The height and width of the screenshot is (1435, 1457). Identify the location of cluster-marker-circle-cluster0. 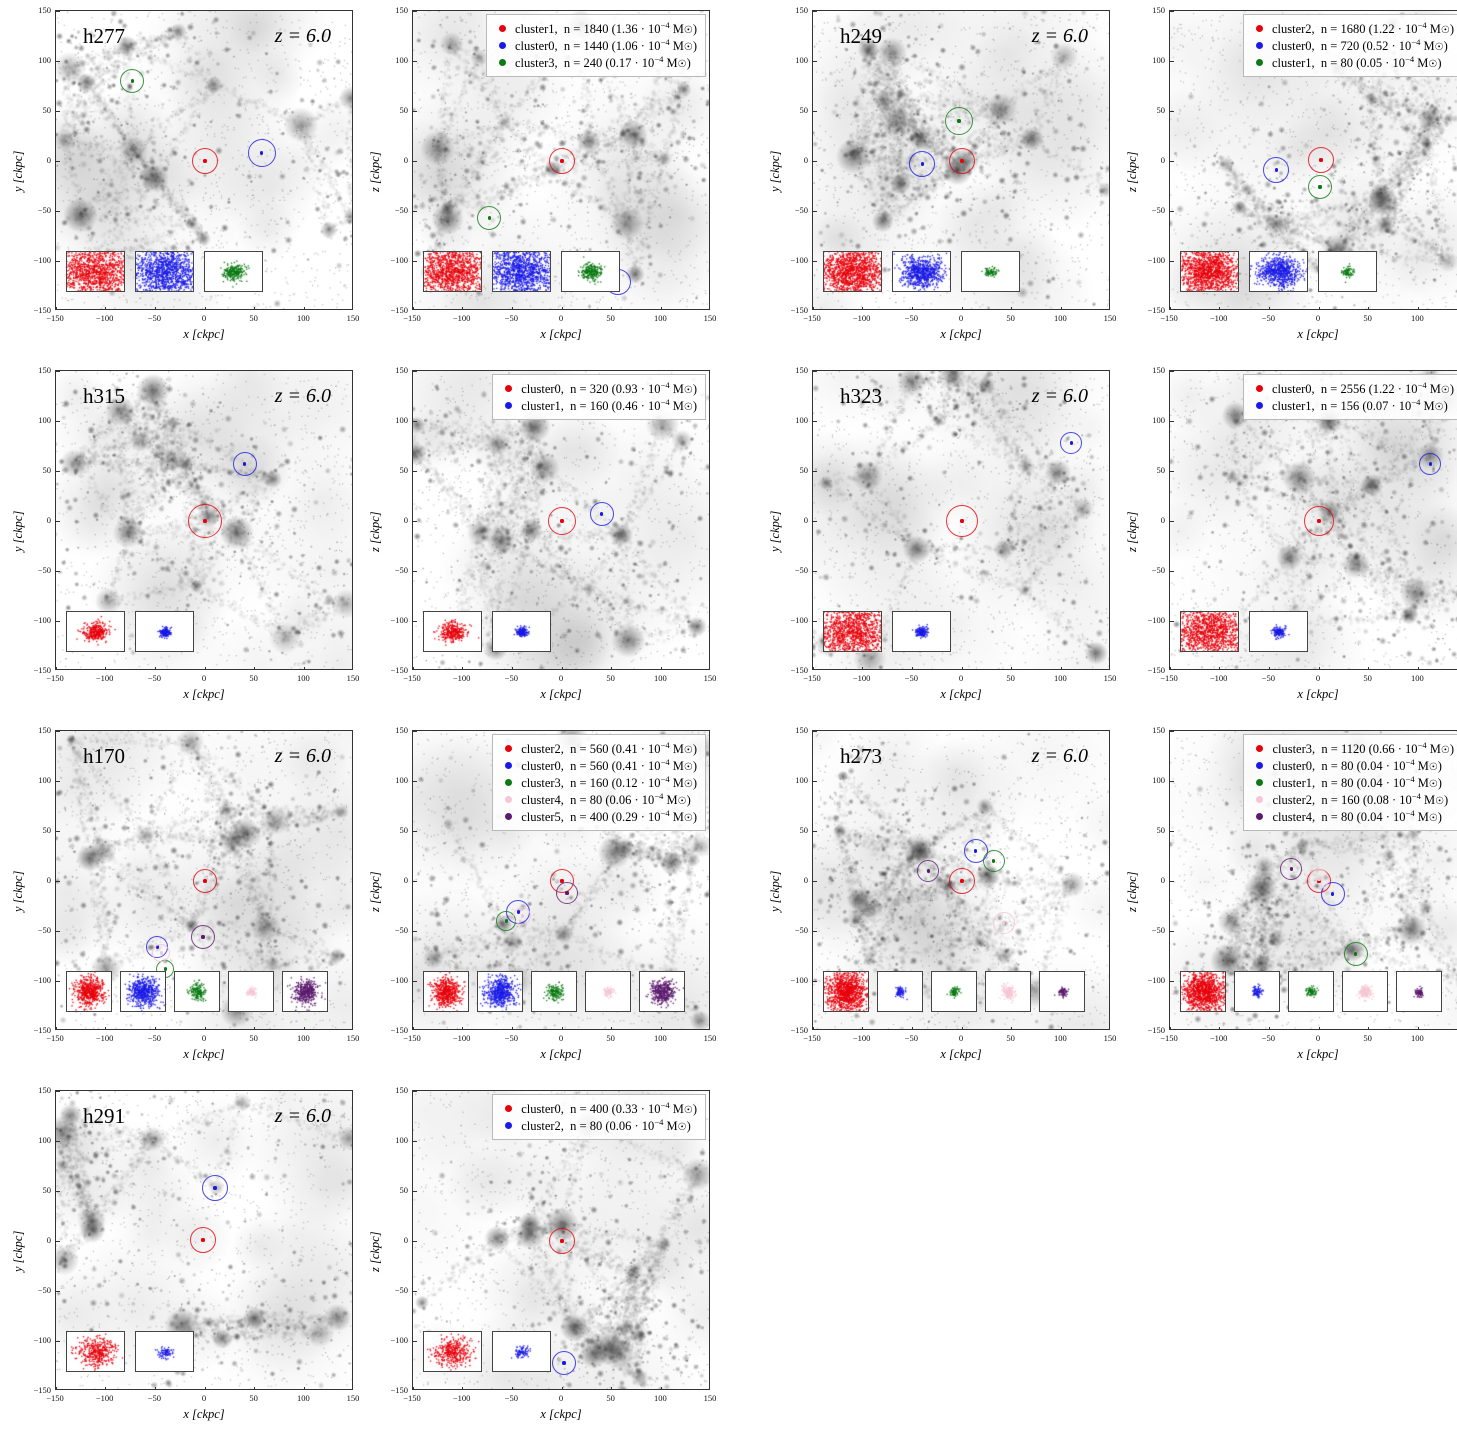
(261, 153).